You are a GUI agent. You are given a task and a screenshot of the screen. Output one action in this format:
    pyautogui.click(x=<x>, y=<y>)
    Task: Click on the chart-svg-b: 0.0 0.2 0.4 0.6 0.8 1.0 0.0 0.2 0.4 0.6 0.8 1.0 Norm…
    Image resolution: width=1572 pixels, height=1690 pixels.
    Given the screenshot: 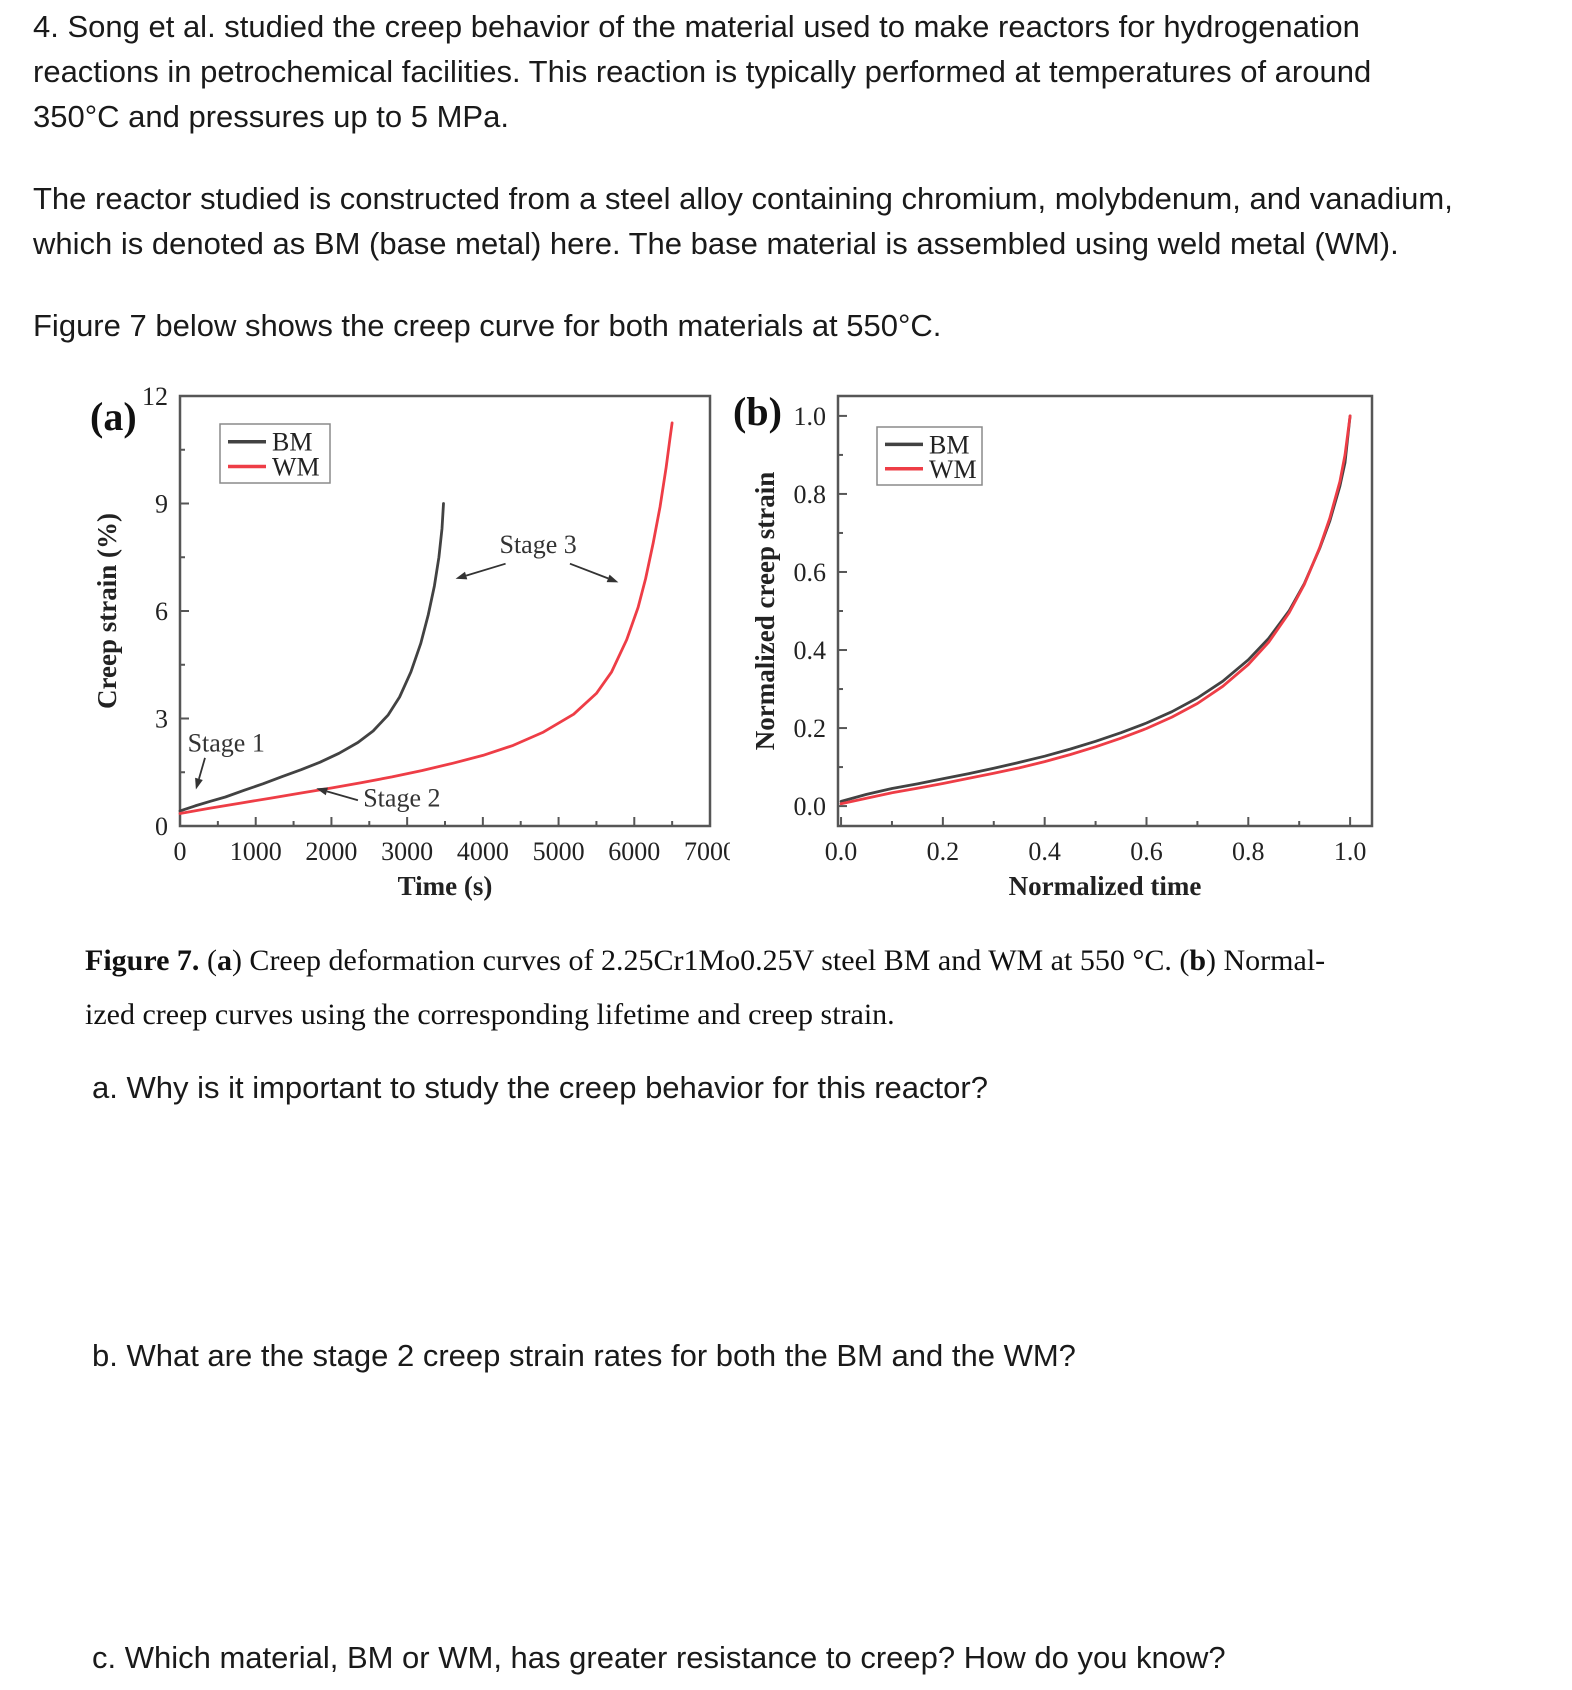 What is the action you would take?
    pyautogui.click(x=1053, y=645)
    